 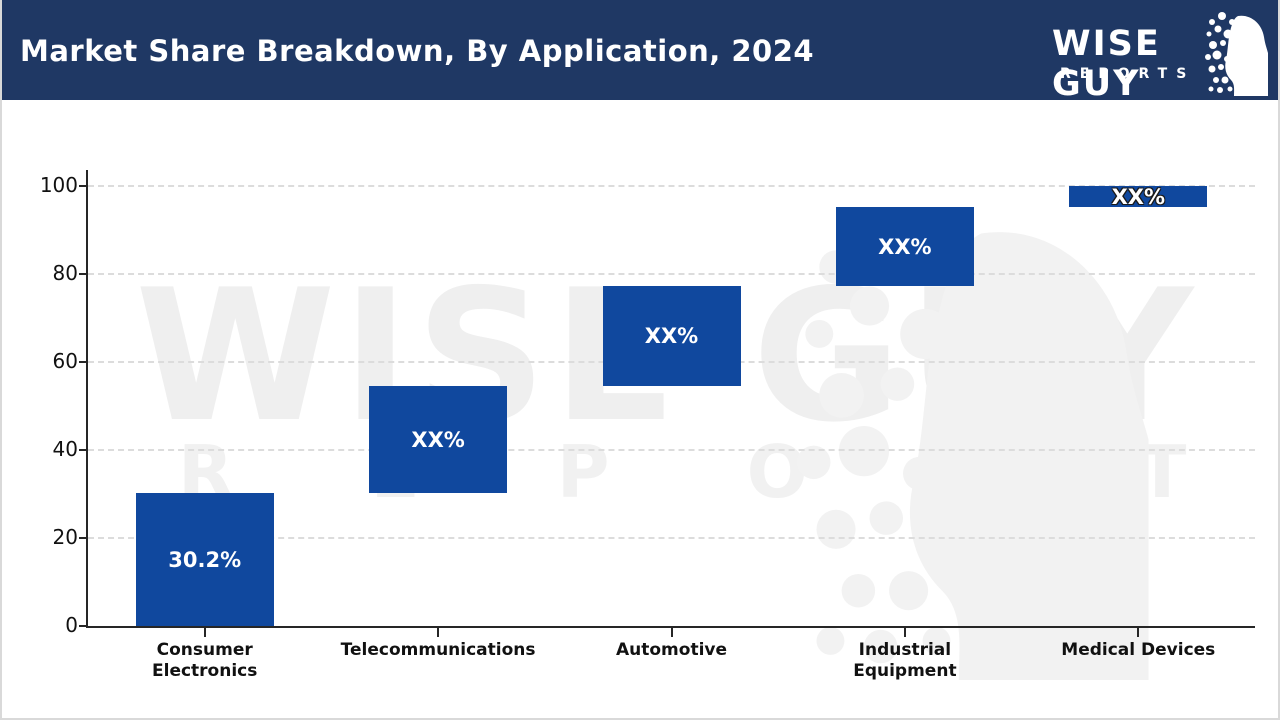 What do you see at coordinates (65, 449) in the screenshot?
I see `y-tick-label-40: 40` at bounding box center [65, 449].